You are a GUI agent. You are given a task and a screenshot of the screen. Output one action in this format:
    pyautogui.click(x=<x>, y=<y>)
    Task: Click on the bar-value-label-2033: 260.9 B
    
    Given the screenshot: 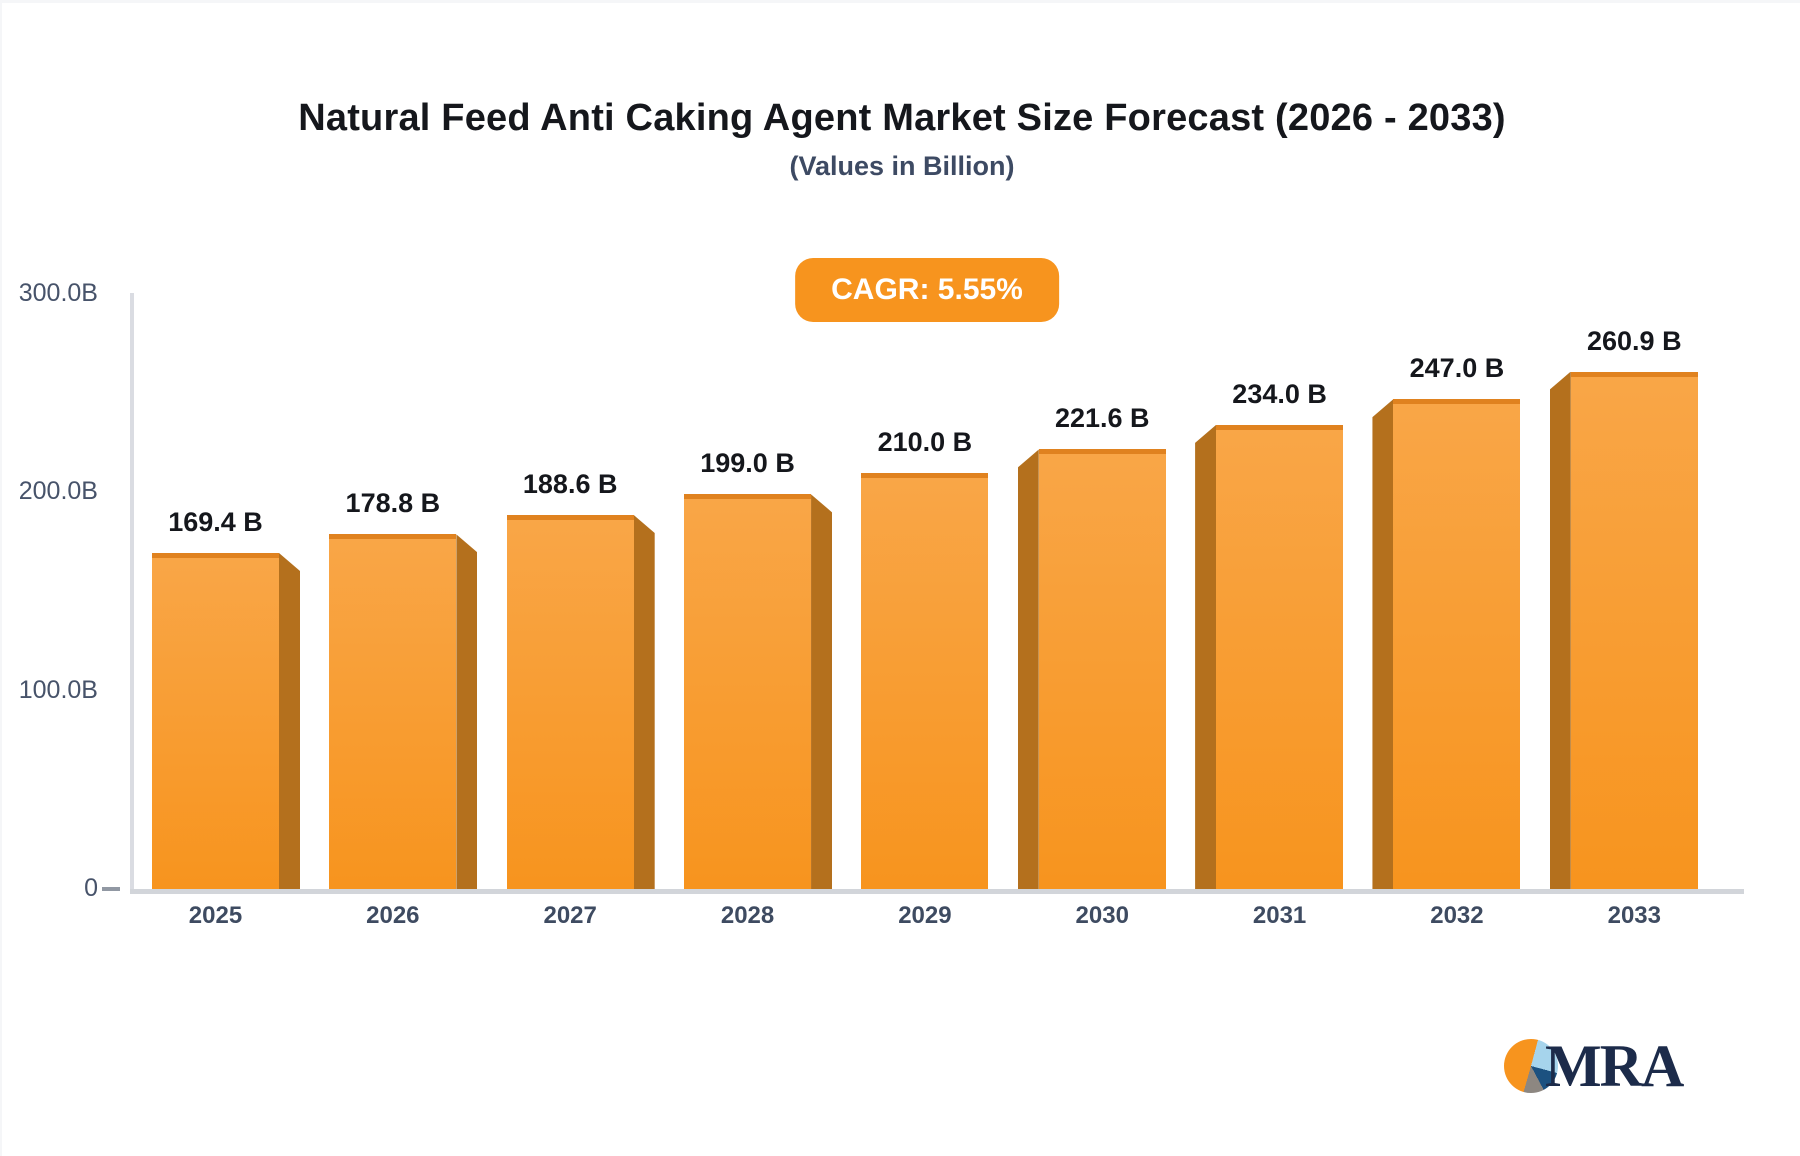 What is the action you would take?
    pyautogui.click(x=1634, y=340)
    